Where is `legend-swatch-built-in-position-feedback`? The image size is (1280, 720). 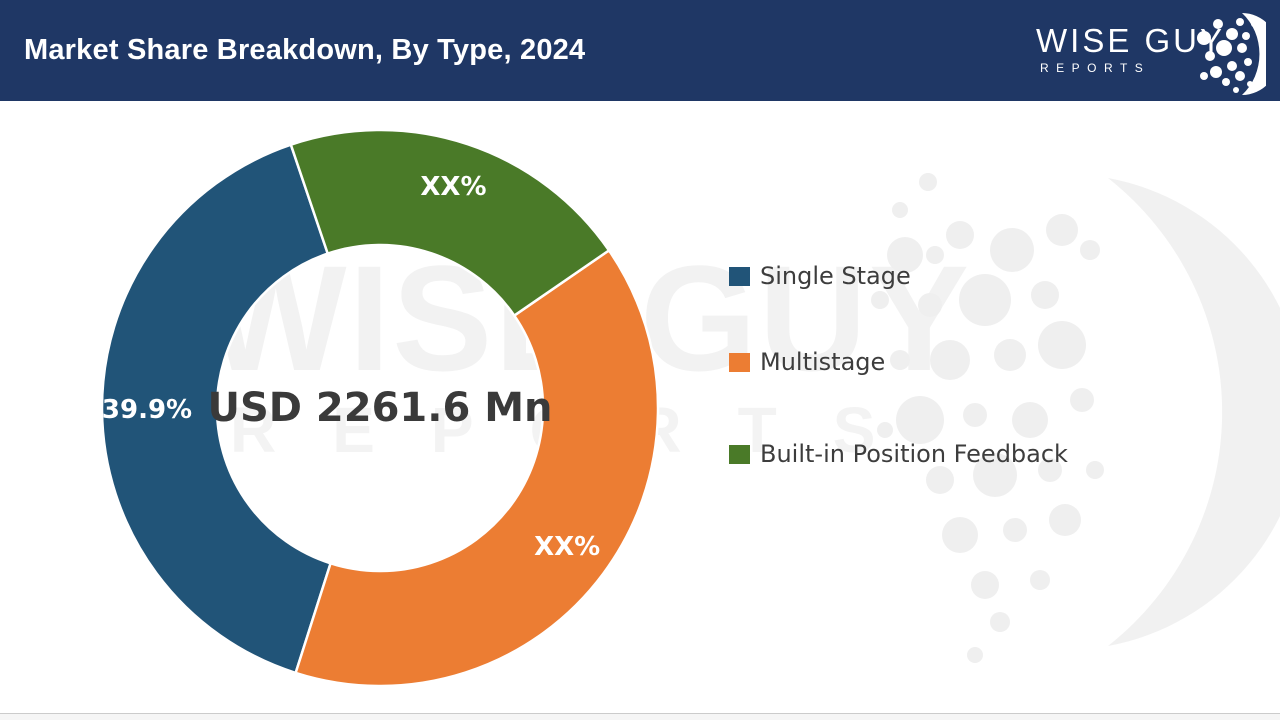 legend-swatch-built-in-position-feedback is located at coordinates (739, 454).